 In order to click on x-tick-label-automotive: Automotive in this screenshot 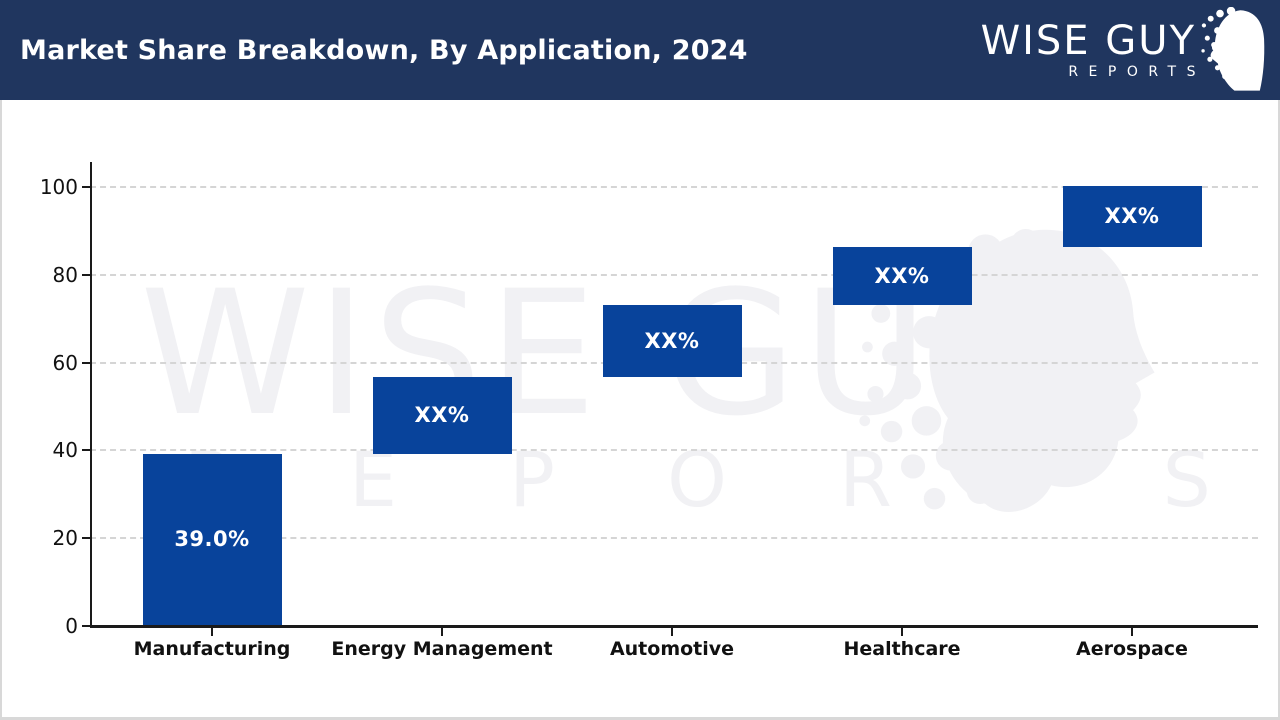, I will do `click(672, 649)`.